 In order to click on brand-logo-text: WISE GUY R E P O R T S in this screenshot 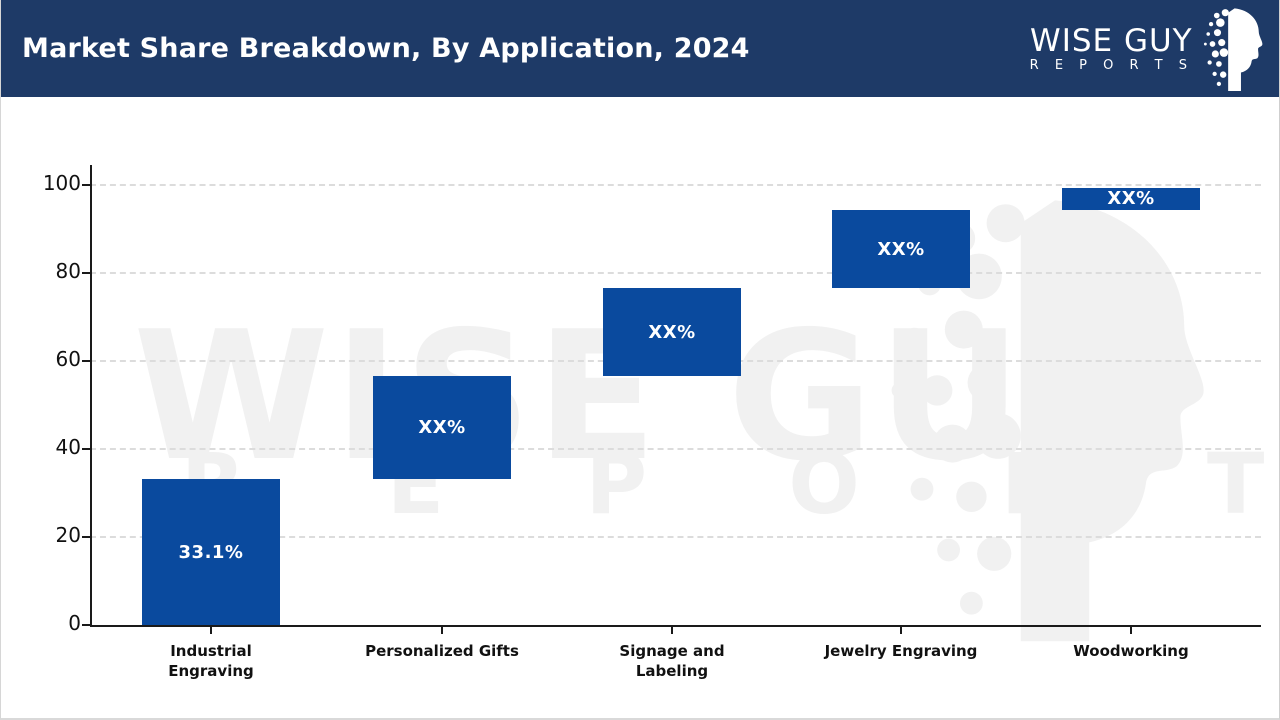, I will do `click(1111, 49)`.